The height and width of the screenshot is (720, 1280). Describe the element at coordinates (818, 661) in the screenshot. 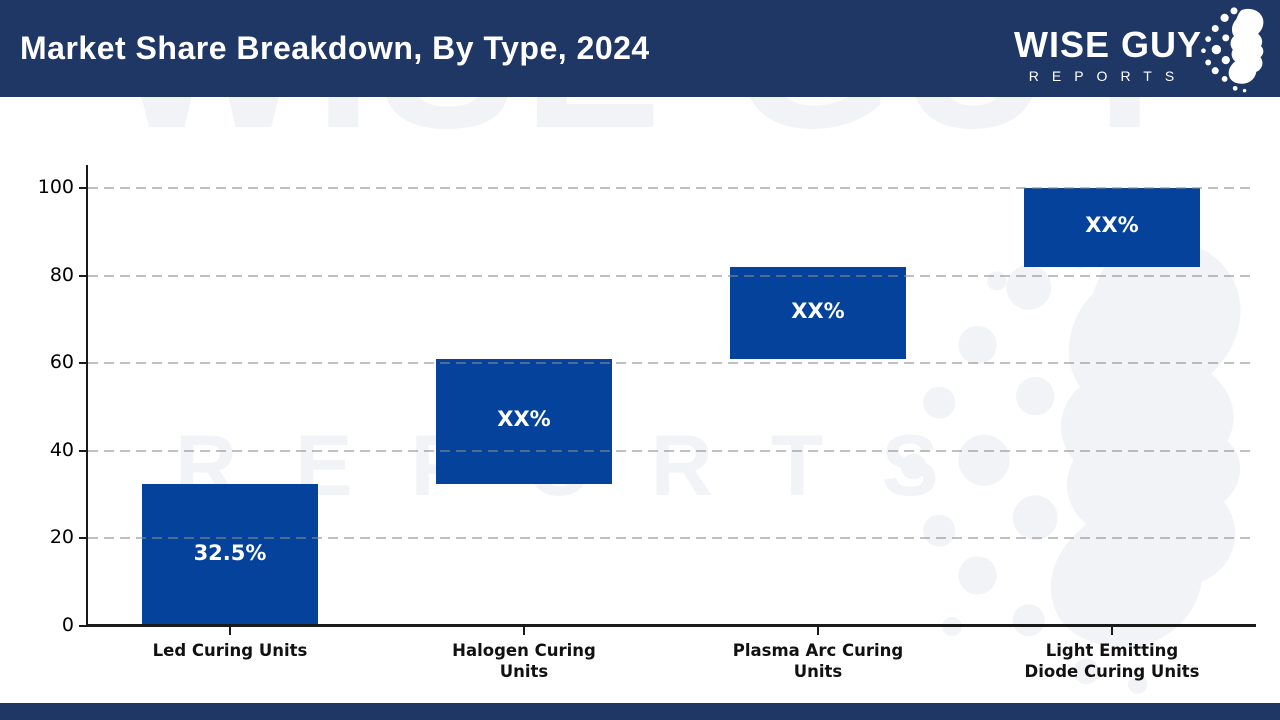

I see `x-category-label: Plasma Arc Curing Units` at that location.